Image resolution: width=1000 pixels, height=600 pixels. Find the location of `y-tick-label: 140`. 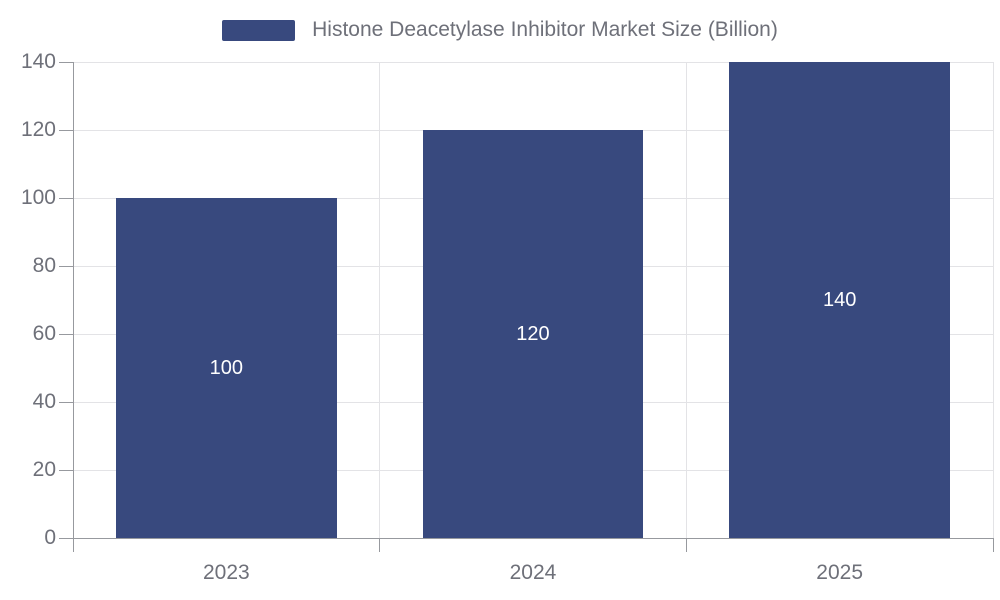

y-tick-label: 140 is located at coordinates (38, 61).